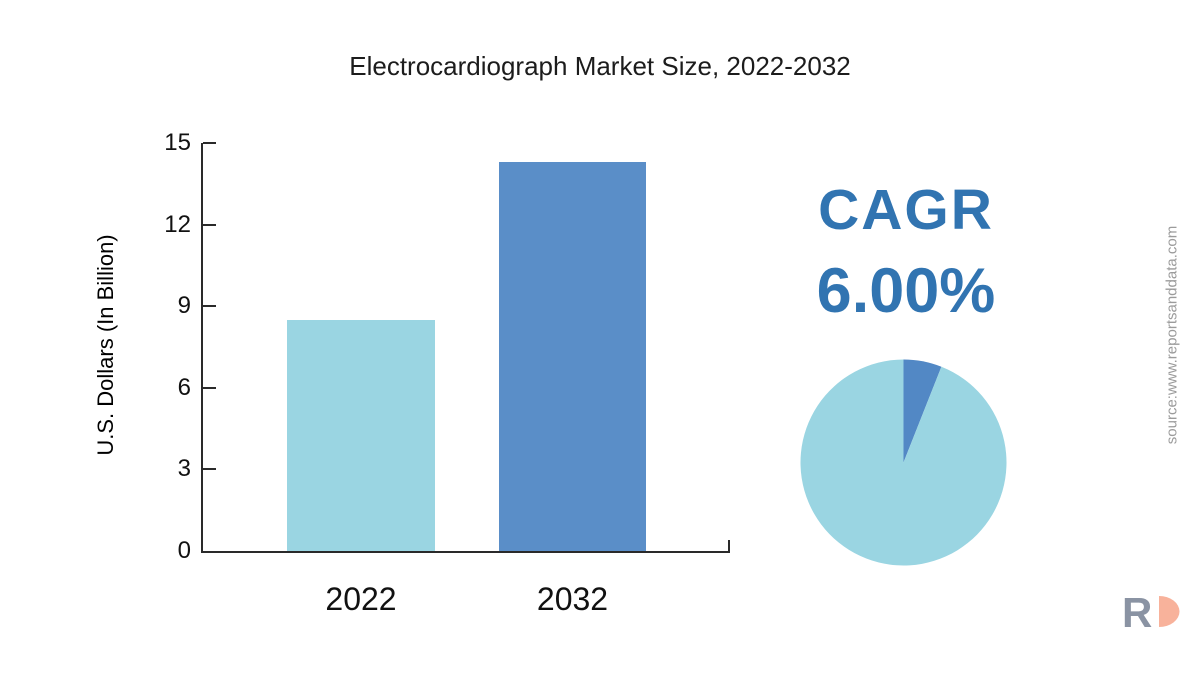 The height and width of the screenshot is (674, 1200). I want to click on cagr-label: CAGR, so click(906, 210).